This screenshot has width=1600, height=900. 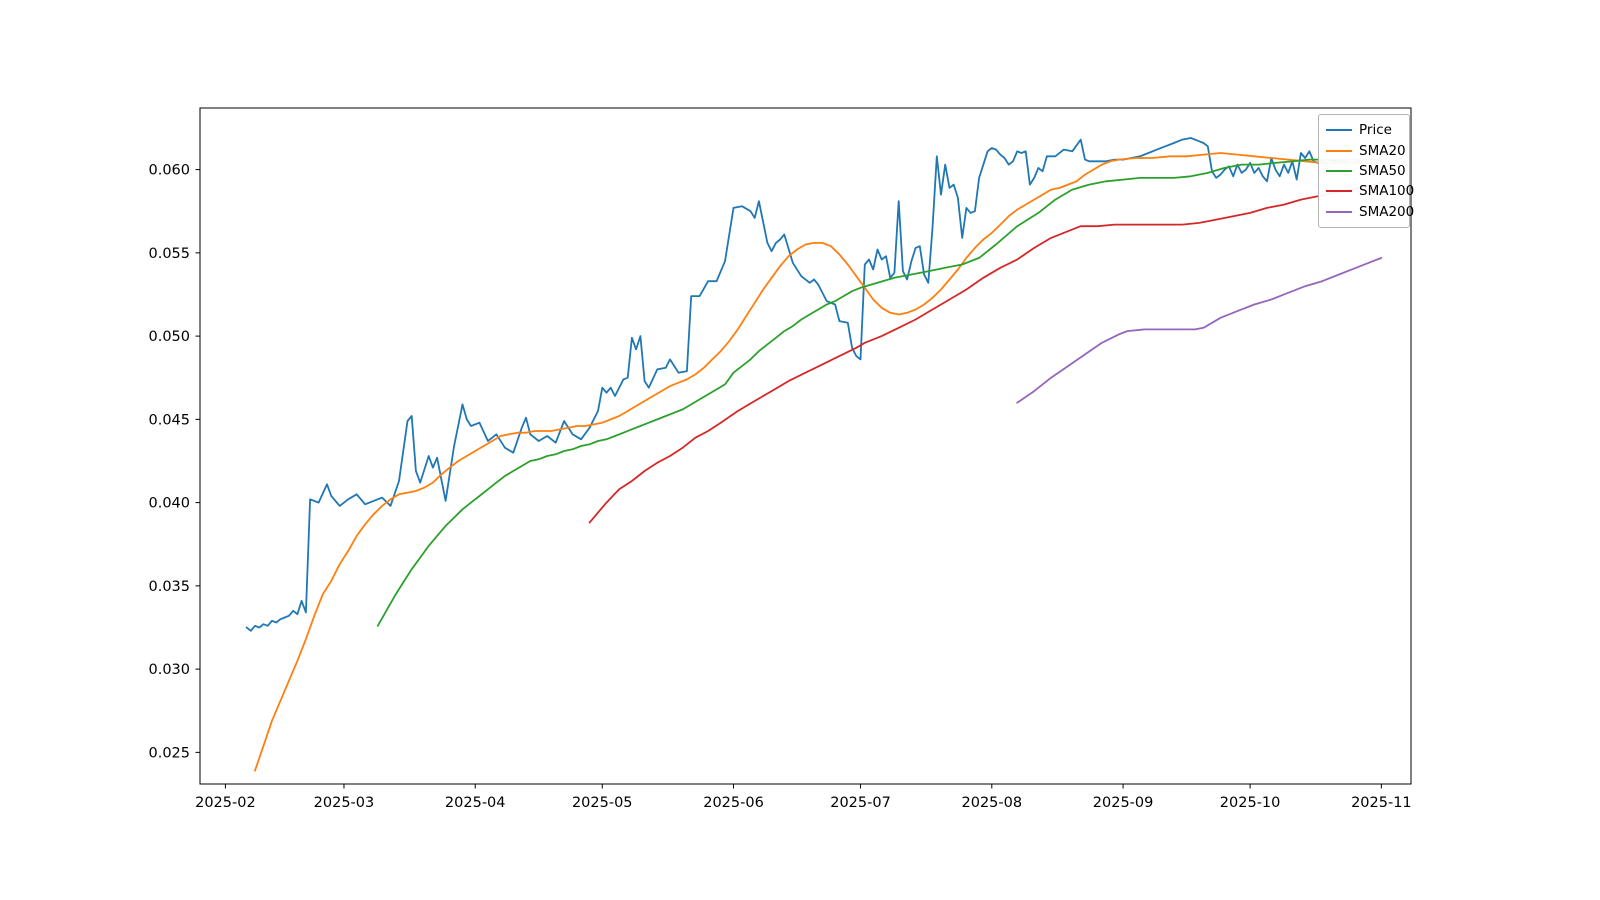 I want to click on x-axis-tick-label: 2025-10, so click(x=1250, y=803).